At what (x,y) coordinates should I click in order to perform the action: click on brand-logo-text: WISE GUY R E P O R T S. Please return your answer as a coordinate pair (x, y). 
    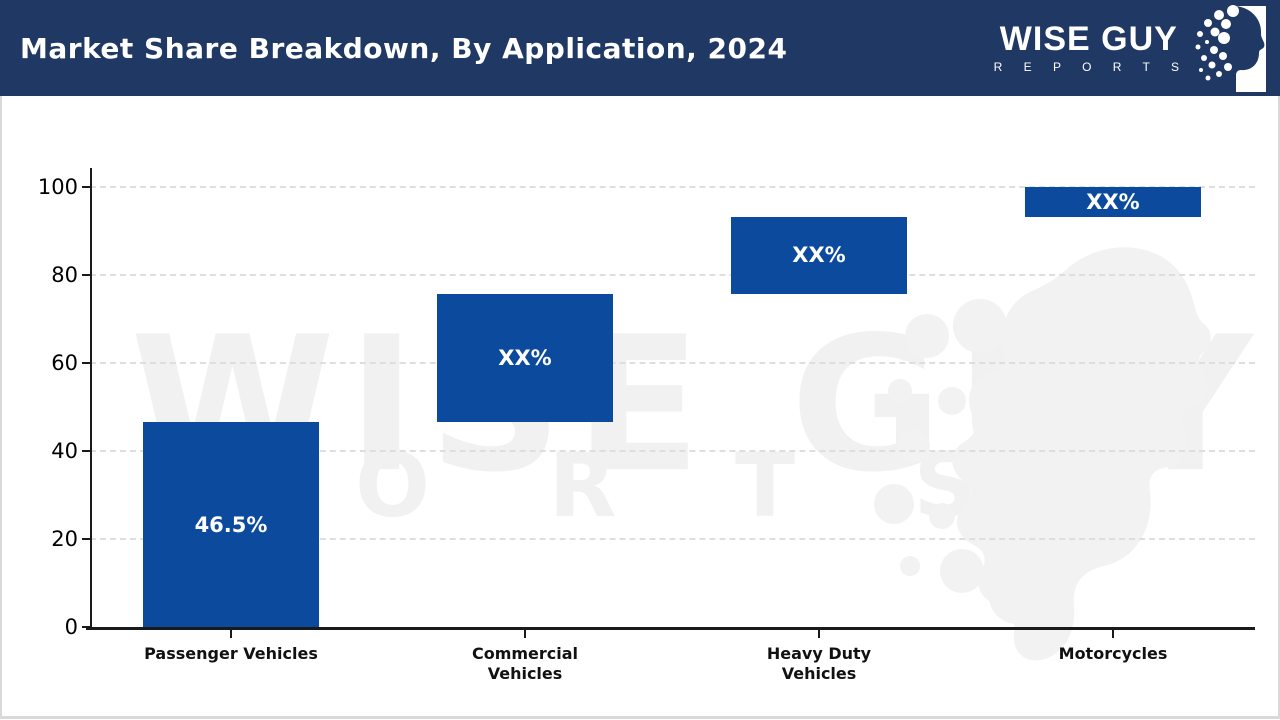
    Looking at the image, I should click on (1089, 48).